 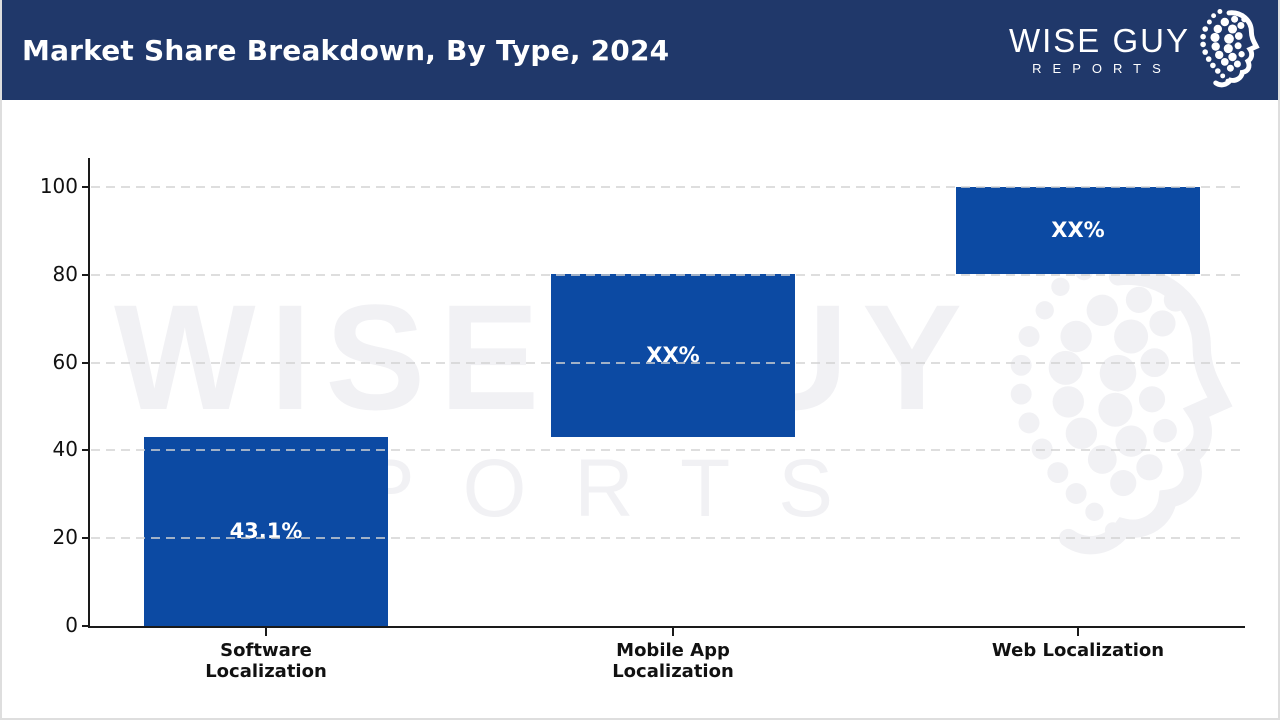 I want to click on brand-subtitle: REPORTS, so click(x=1102, y=68).